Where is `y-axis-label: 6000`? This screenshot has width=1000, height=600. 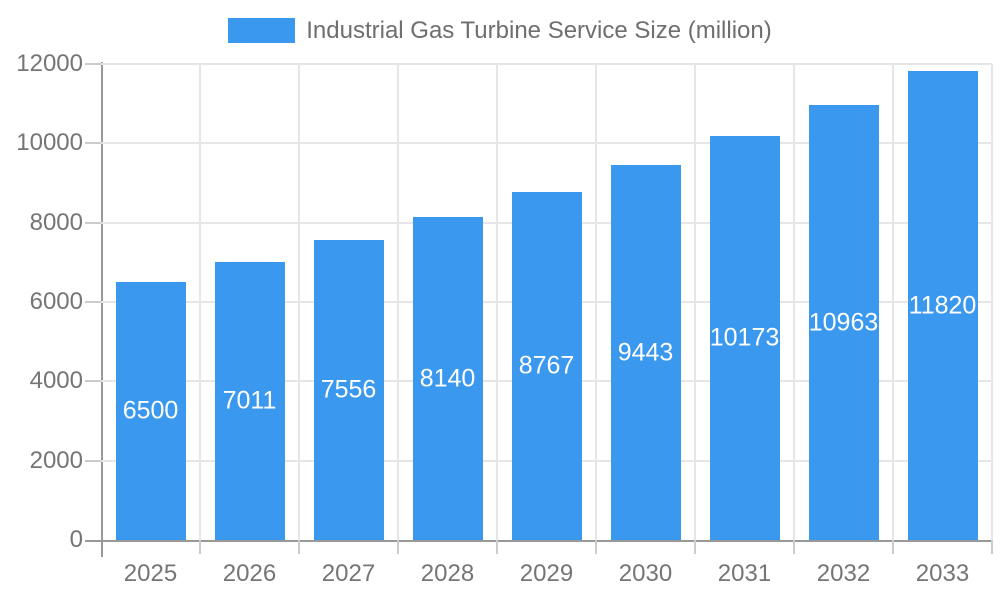 y-axis-label: 6000 is located at coordinates (56, 301).